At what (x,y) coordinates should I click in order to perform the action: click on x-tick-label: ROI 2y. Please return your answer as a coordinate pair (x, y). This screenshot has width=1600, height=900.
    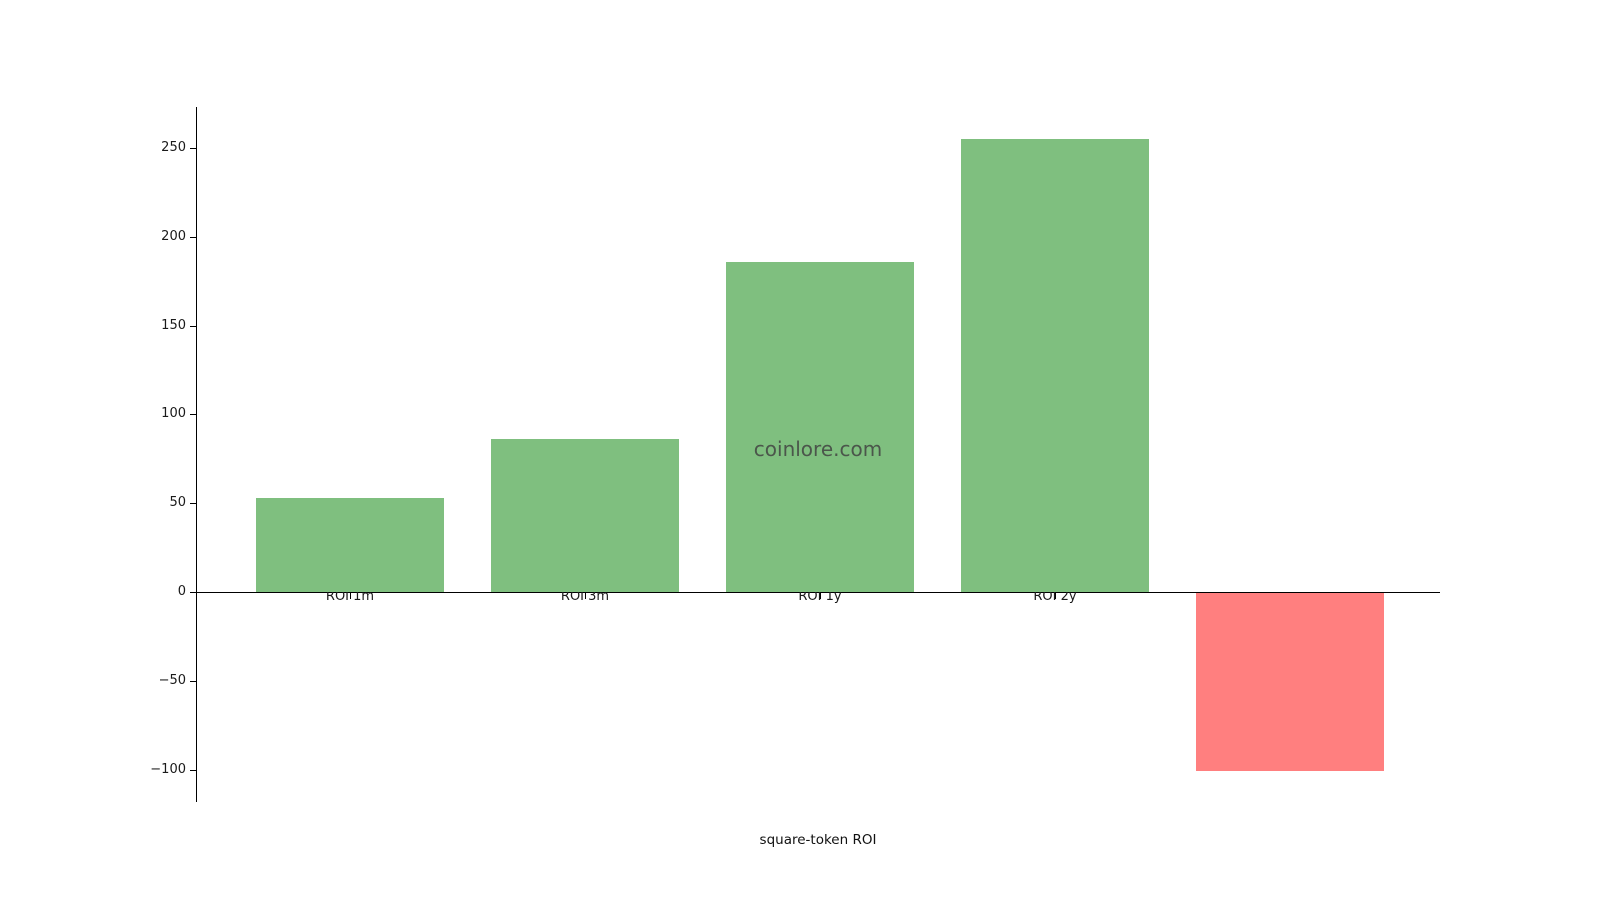
    Looking at the image, I should click on (1055, 596).